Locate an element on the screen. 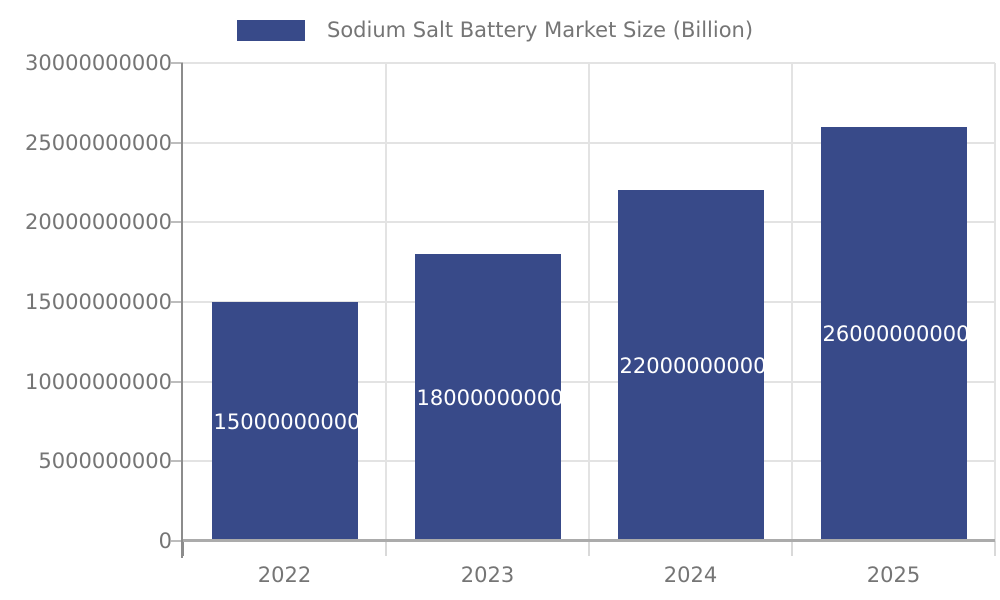 This screenshot has height=600, width=1000. legend-swatch is located at coordinates (271, 30).